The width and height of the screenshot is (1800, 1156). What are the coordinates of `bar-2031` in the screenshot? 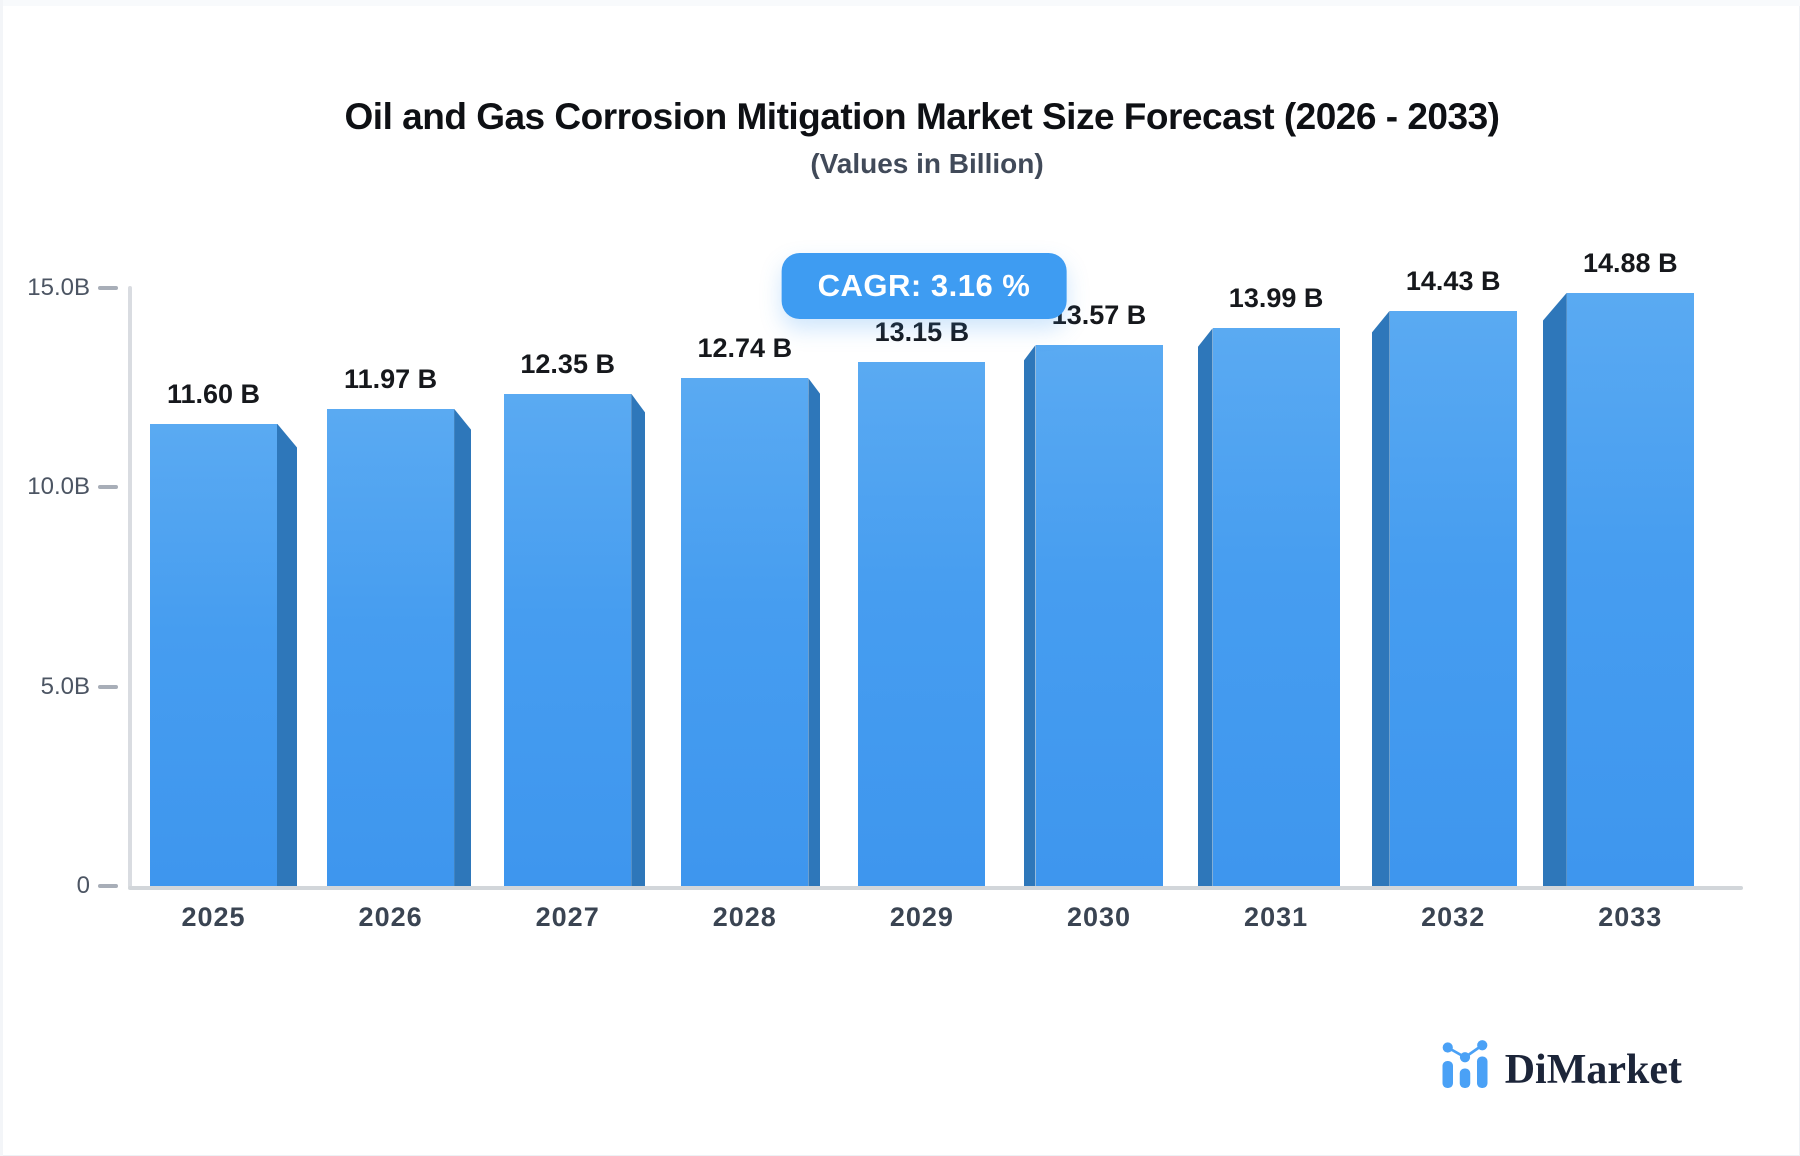 It's located at (1276, 607).